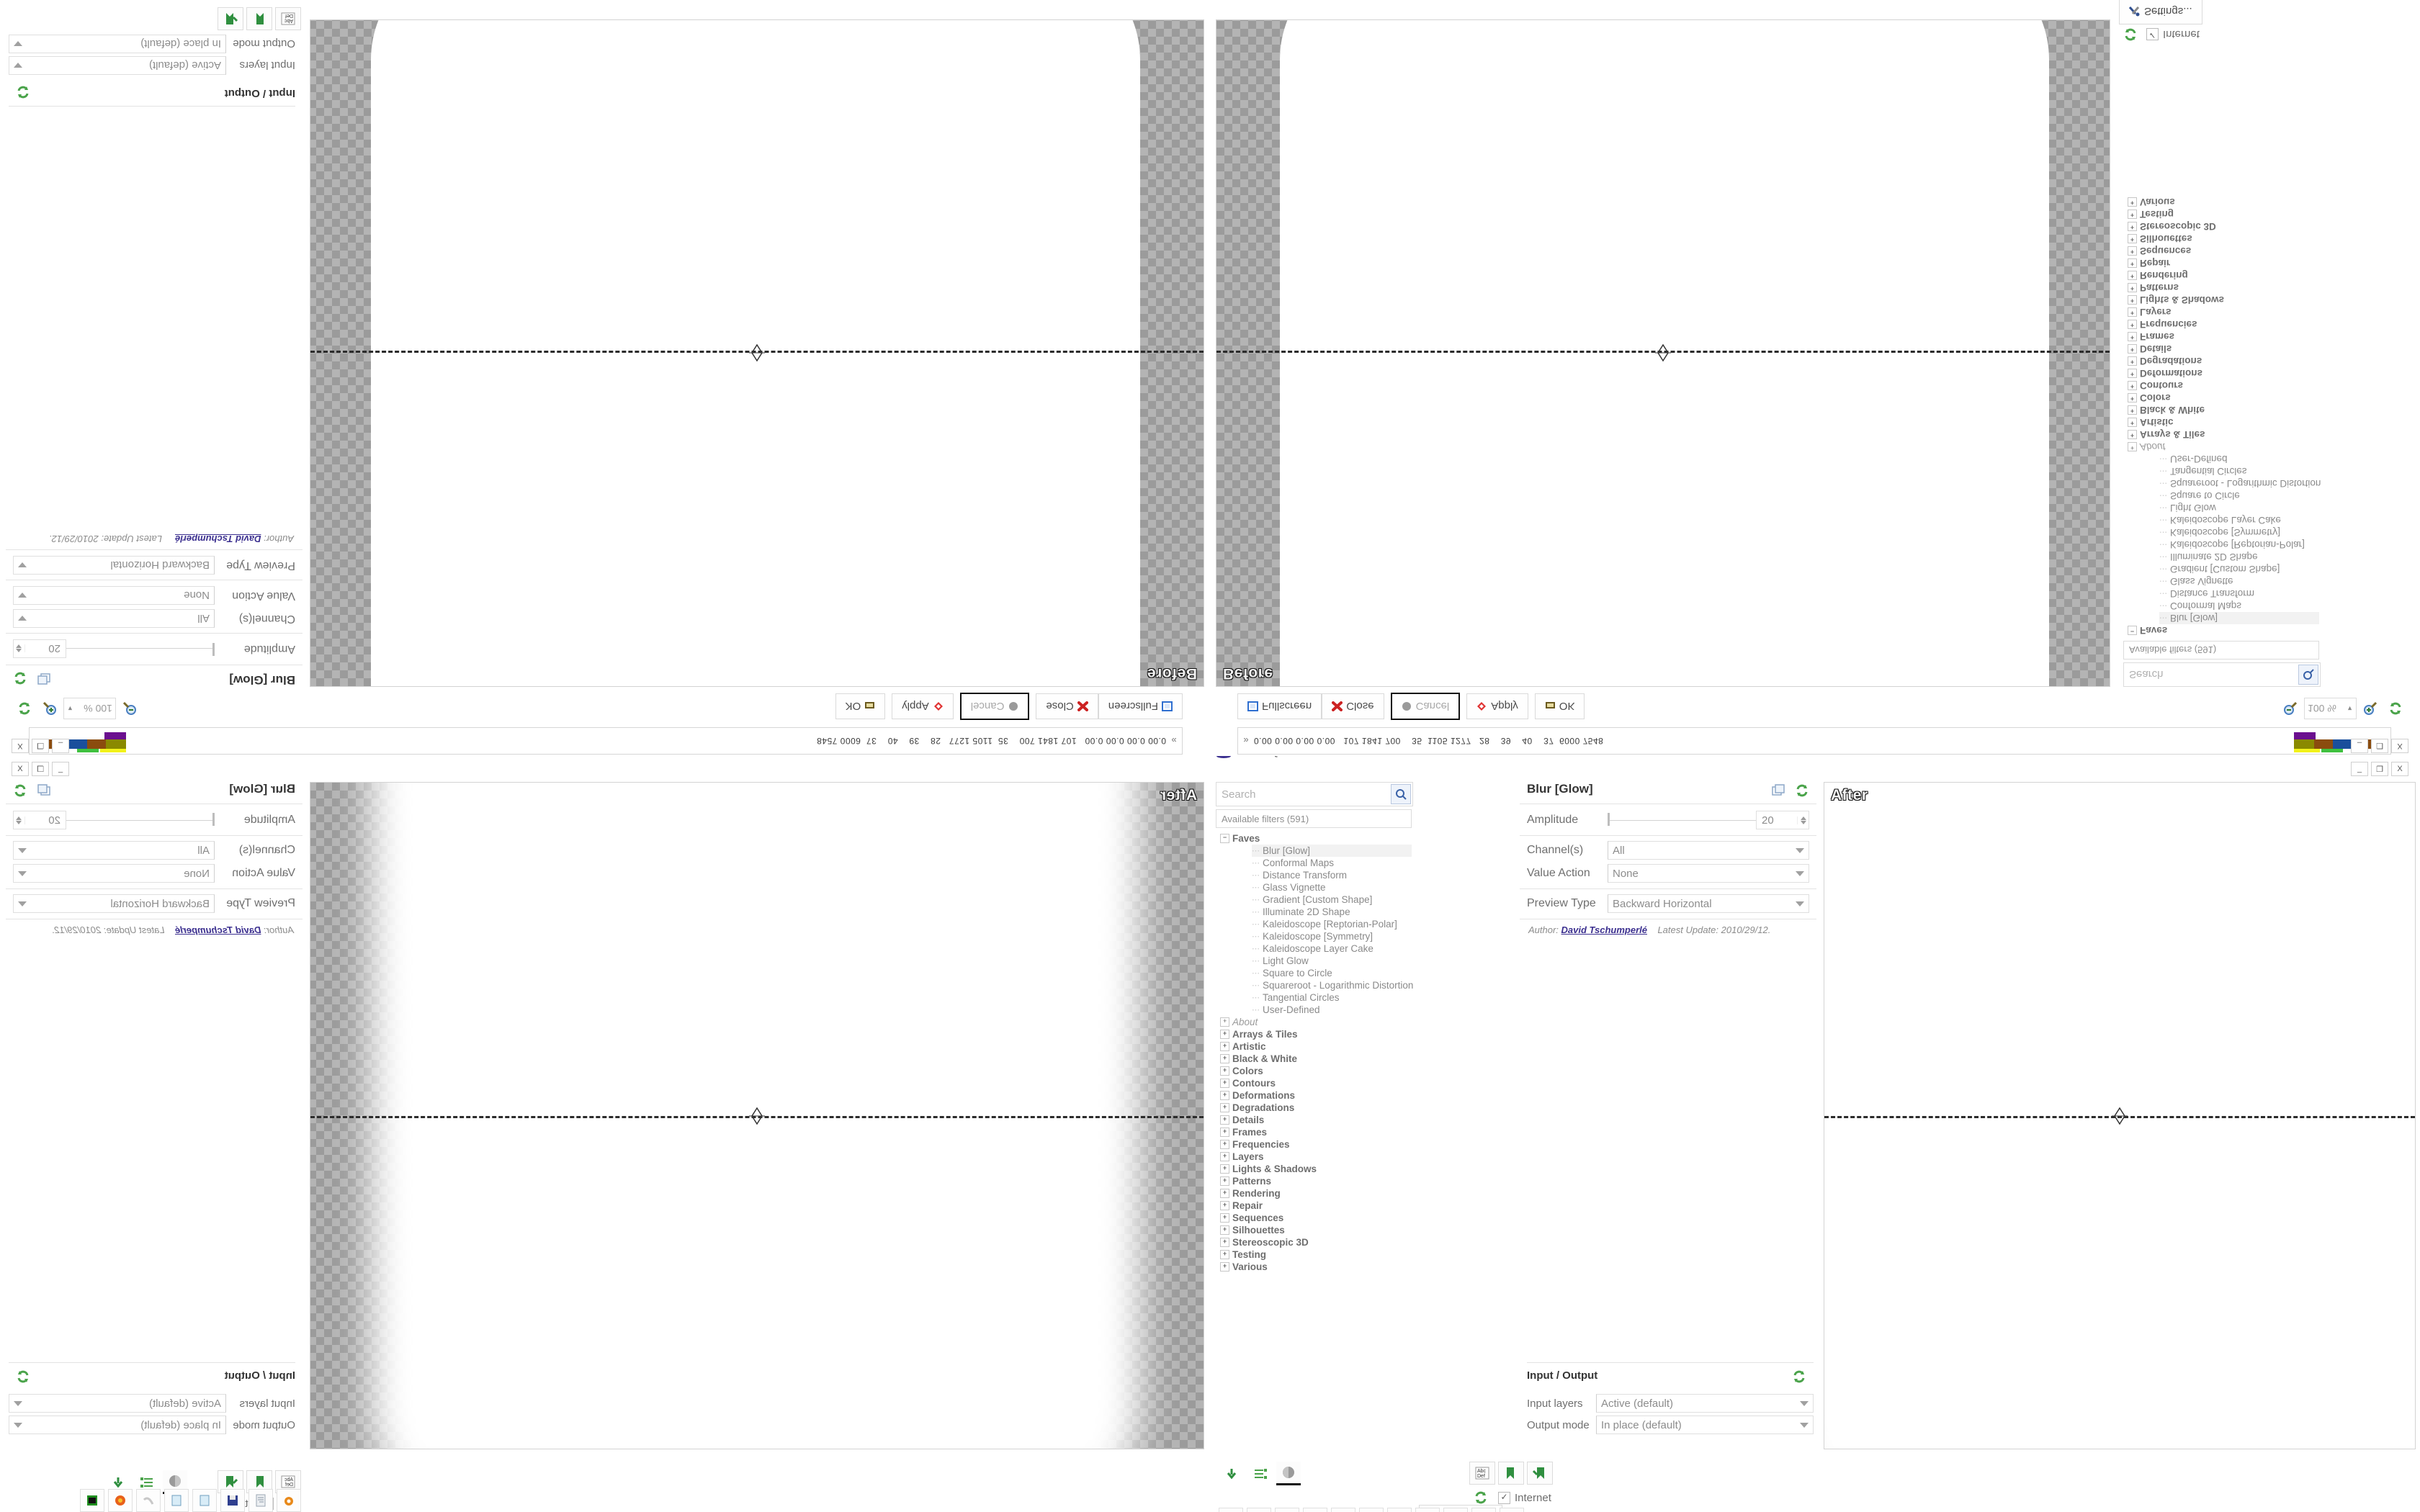  I want to click on param-channels: Channel(s) All, so click(154, 618).